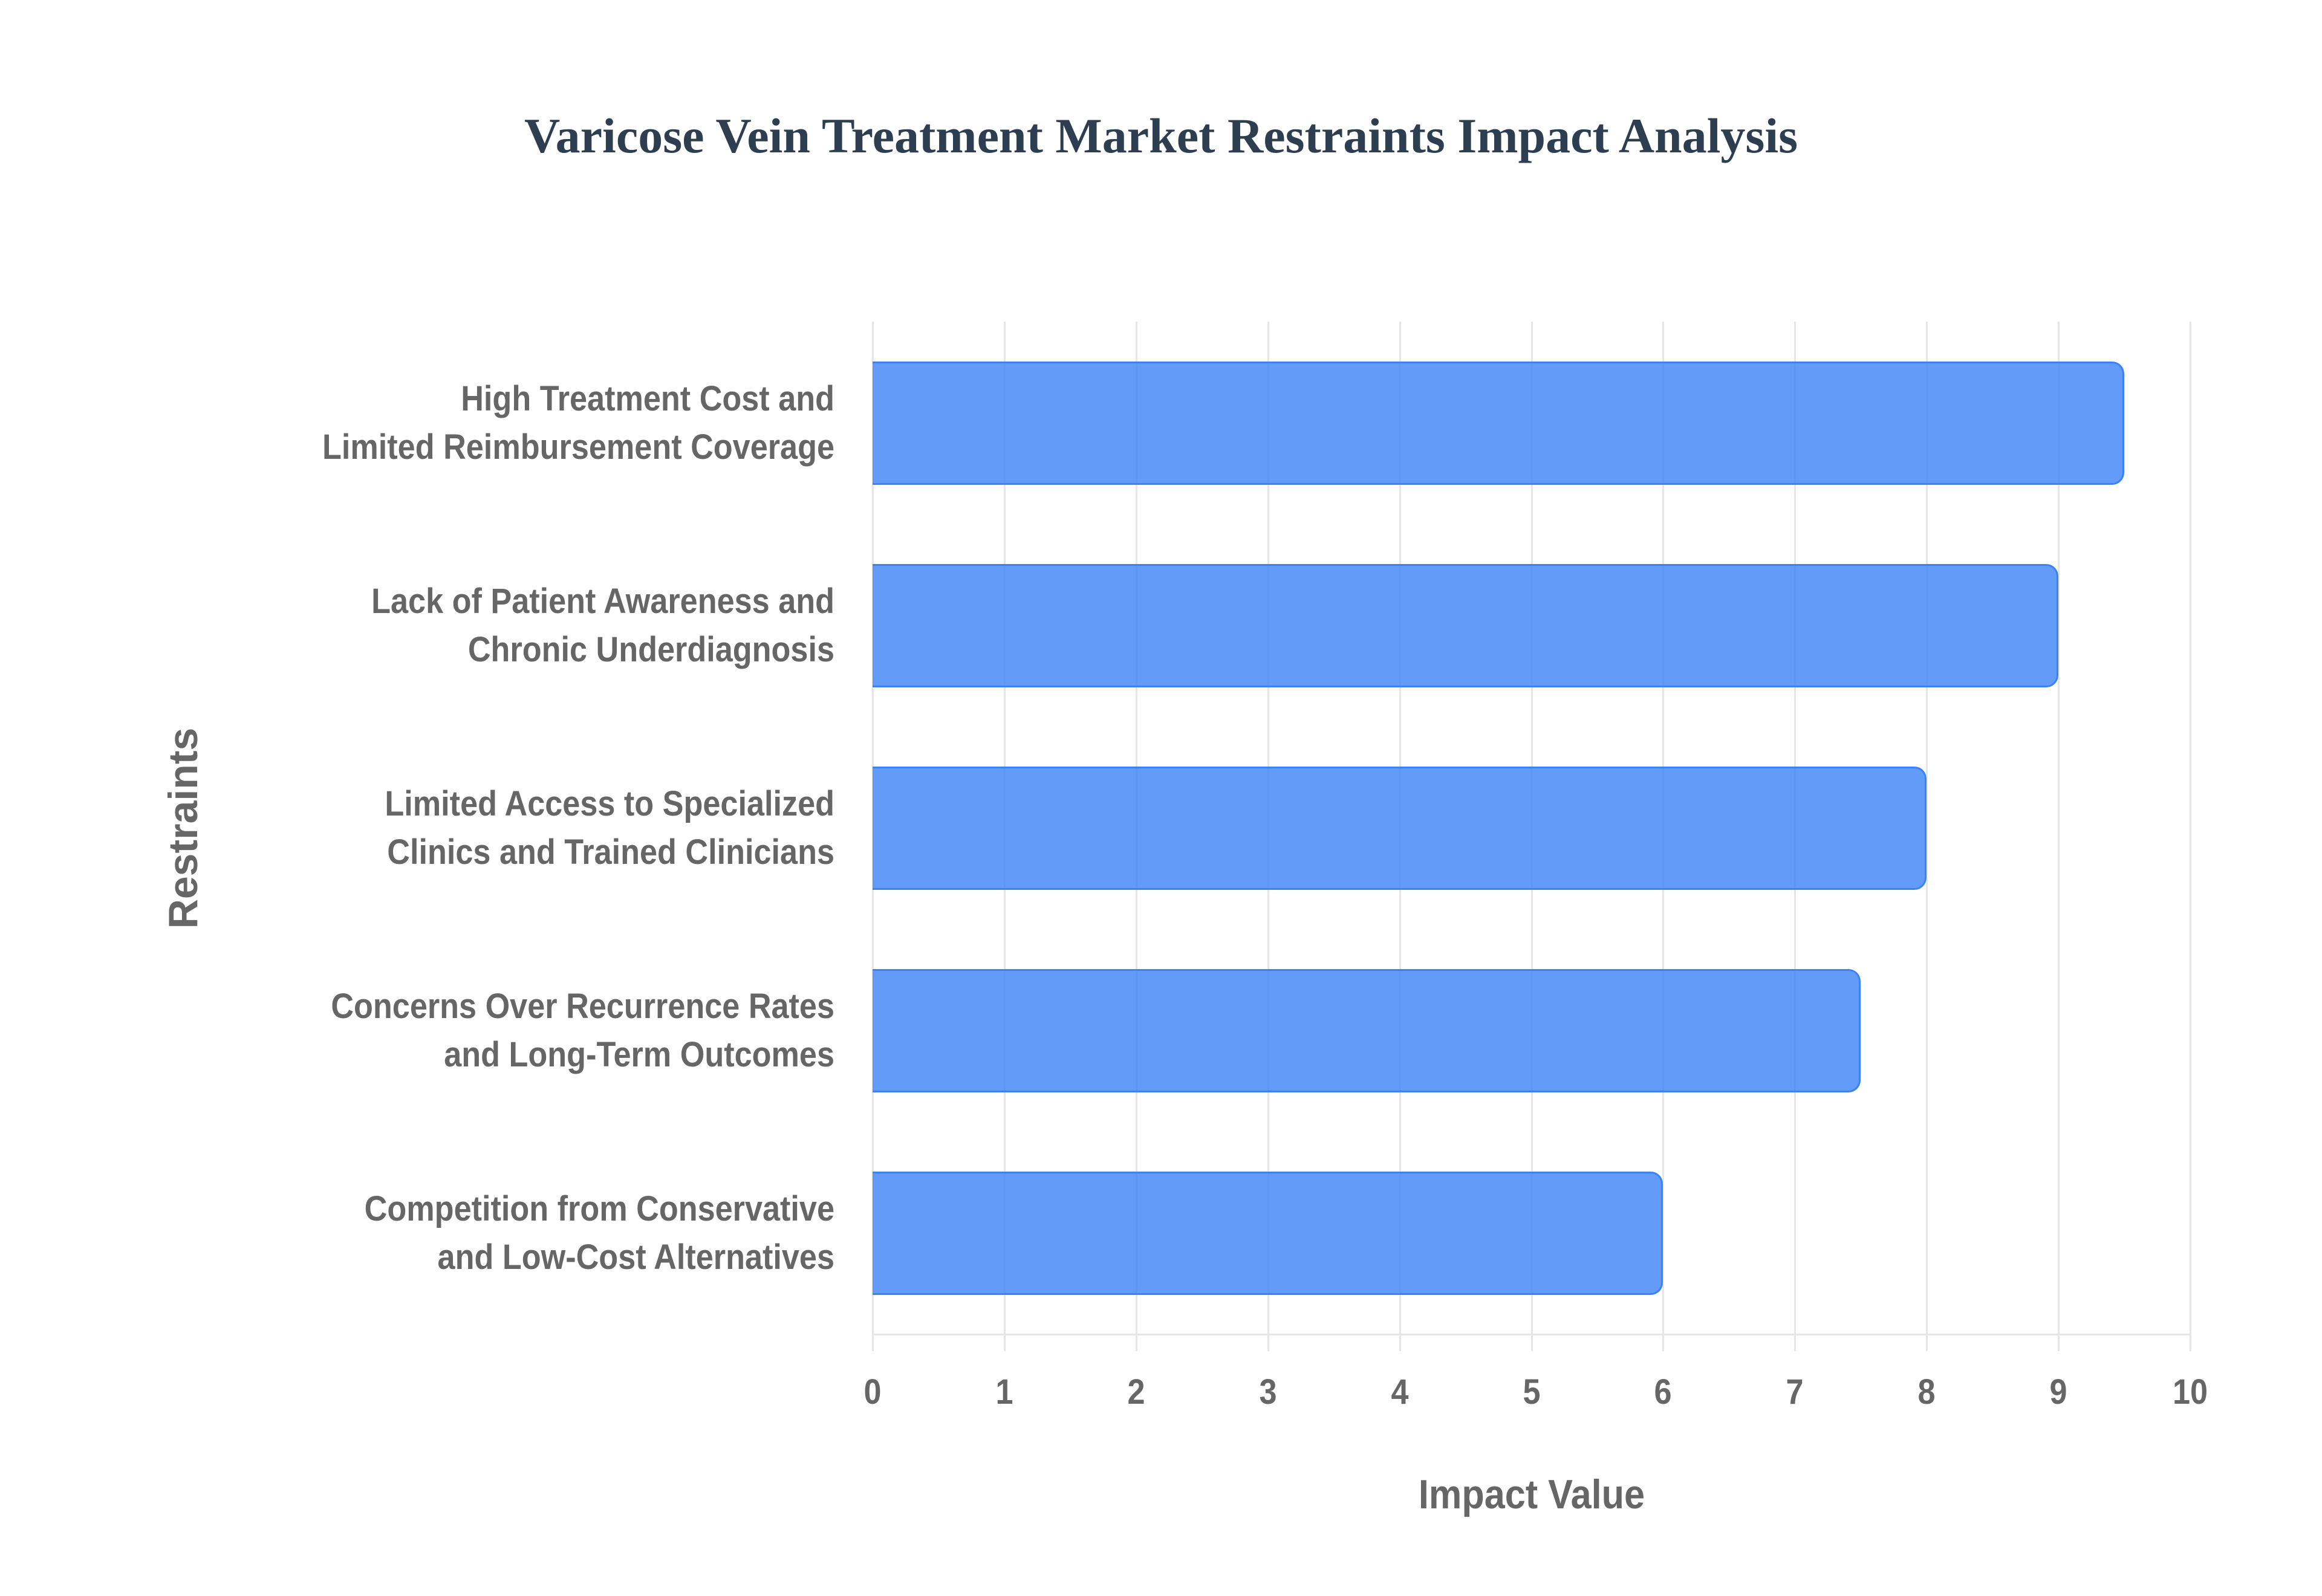 Image resolution: width=2322 pixels, height=1596 pixels. Describe the element at coordinates (1268, 1392) in the screenshot. I see `x-tick-label: 3` at that location.